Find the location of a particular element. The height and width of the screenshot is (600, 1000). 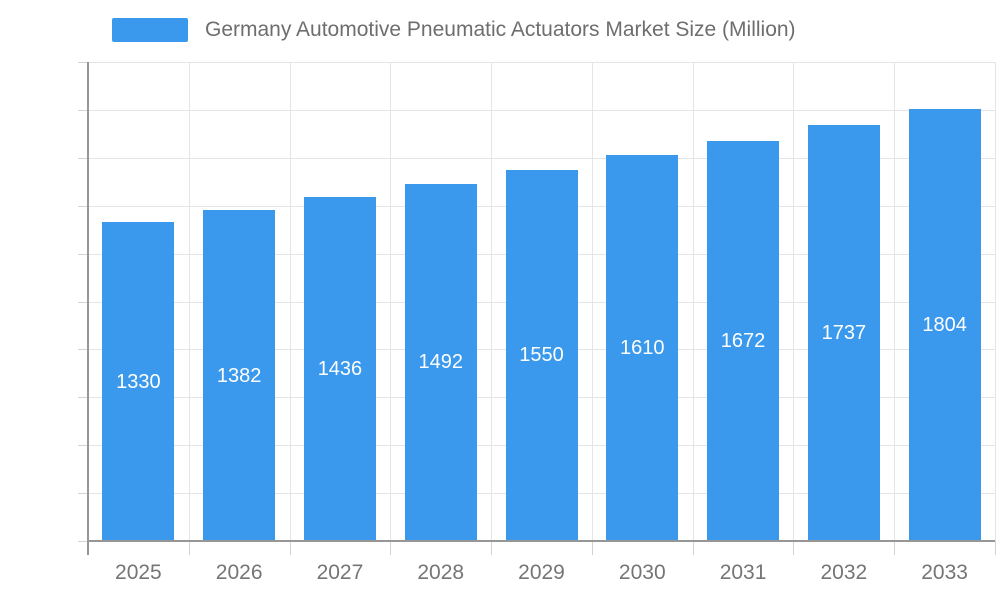

x-axis-line is located at coordinates (541, 541).